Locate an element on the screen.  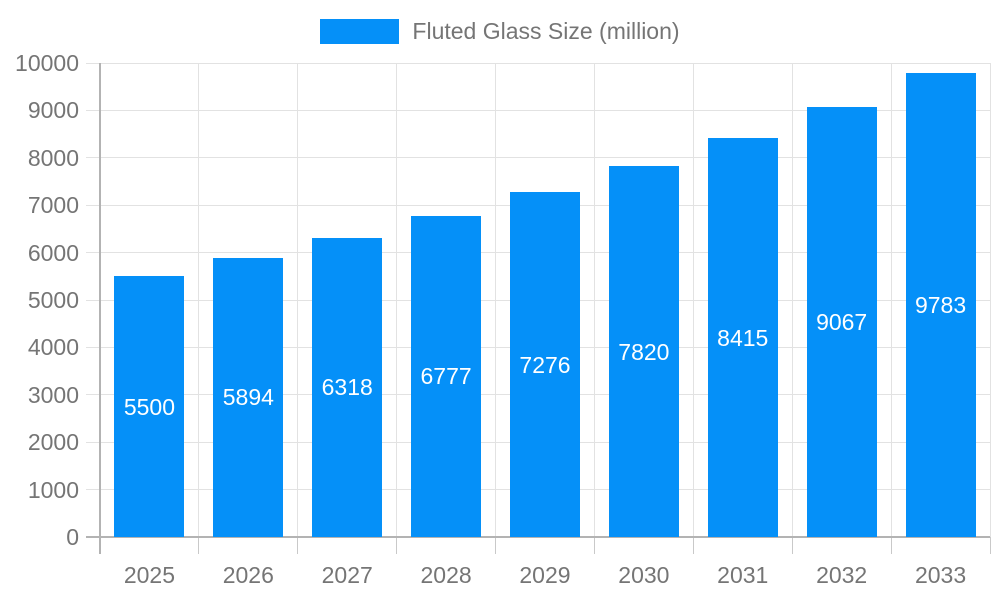
bar-value-label: 7820 is located at coordinates (644, 351).